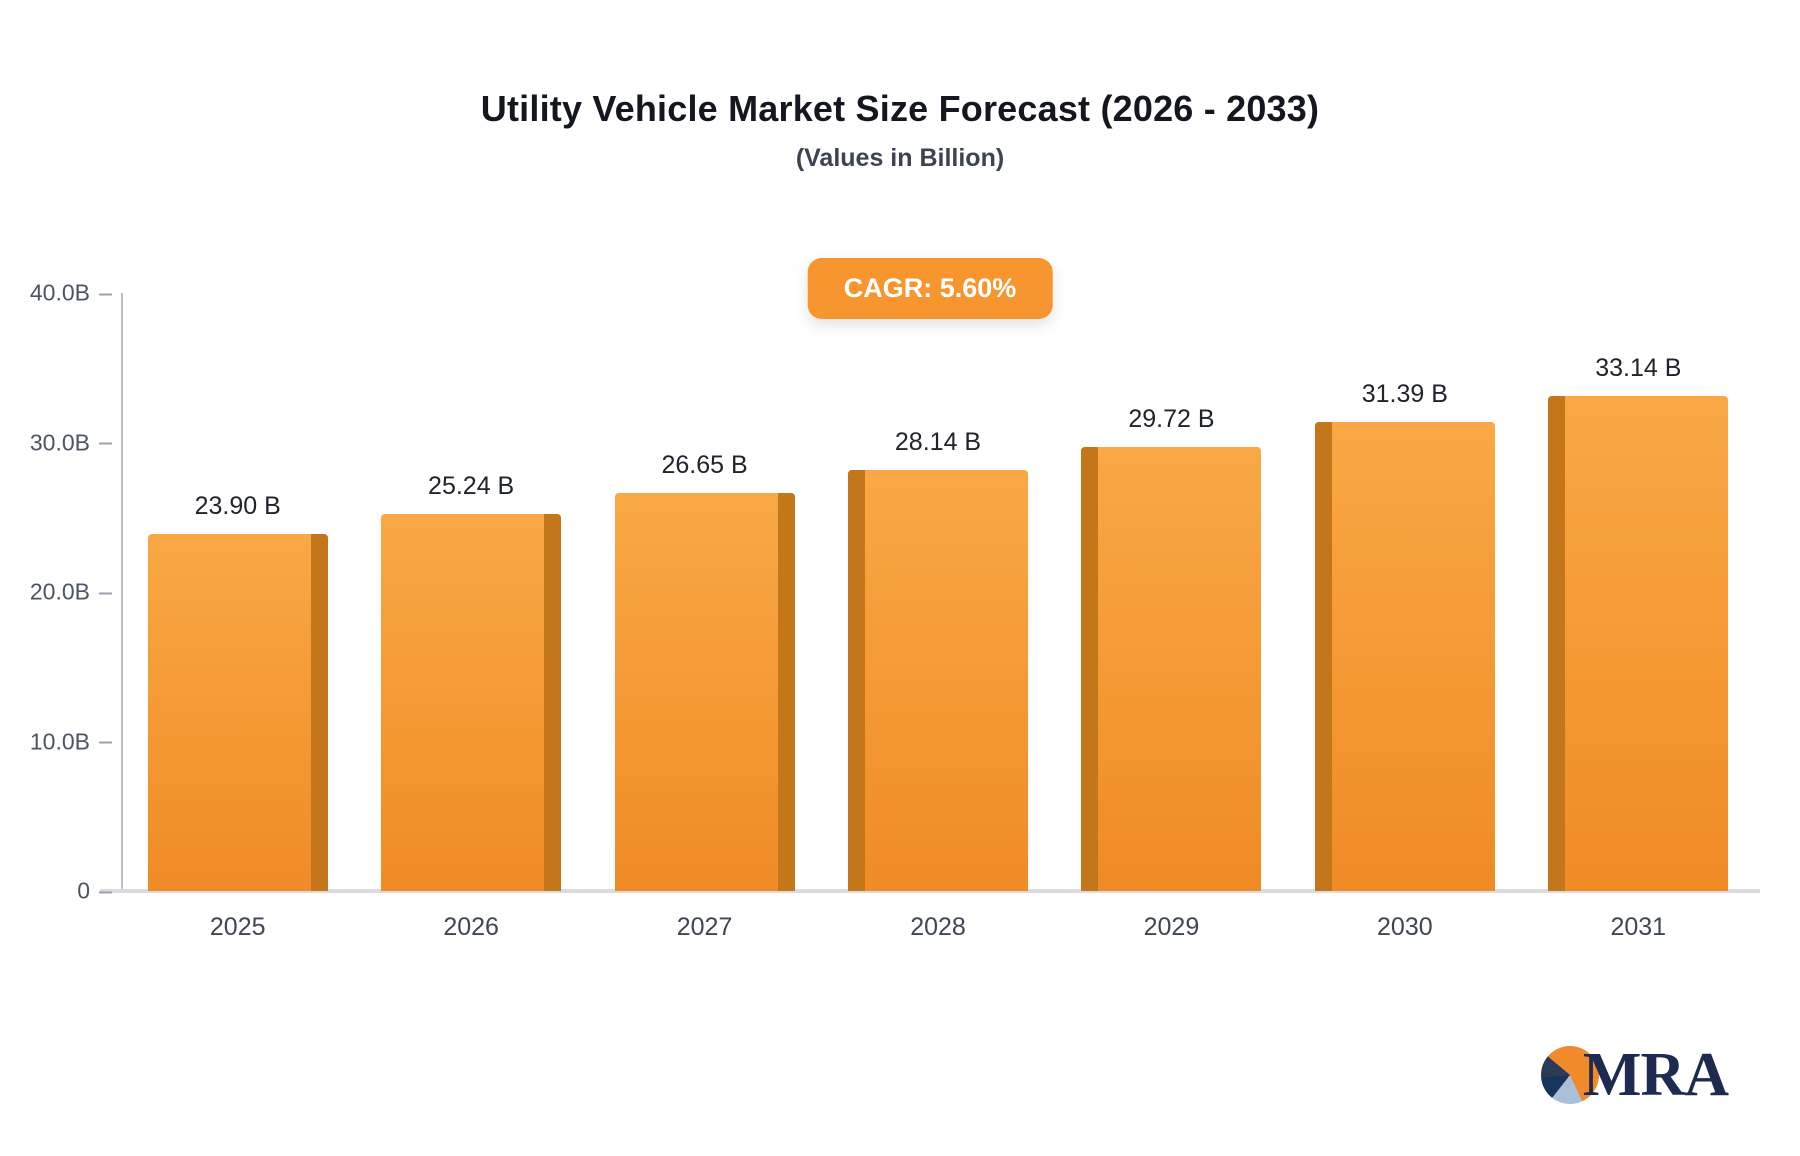  I want to click on y-axis-tick: 20.0B, so click(56, 592).